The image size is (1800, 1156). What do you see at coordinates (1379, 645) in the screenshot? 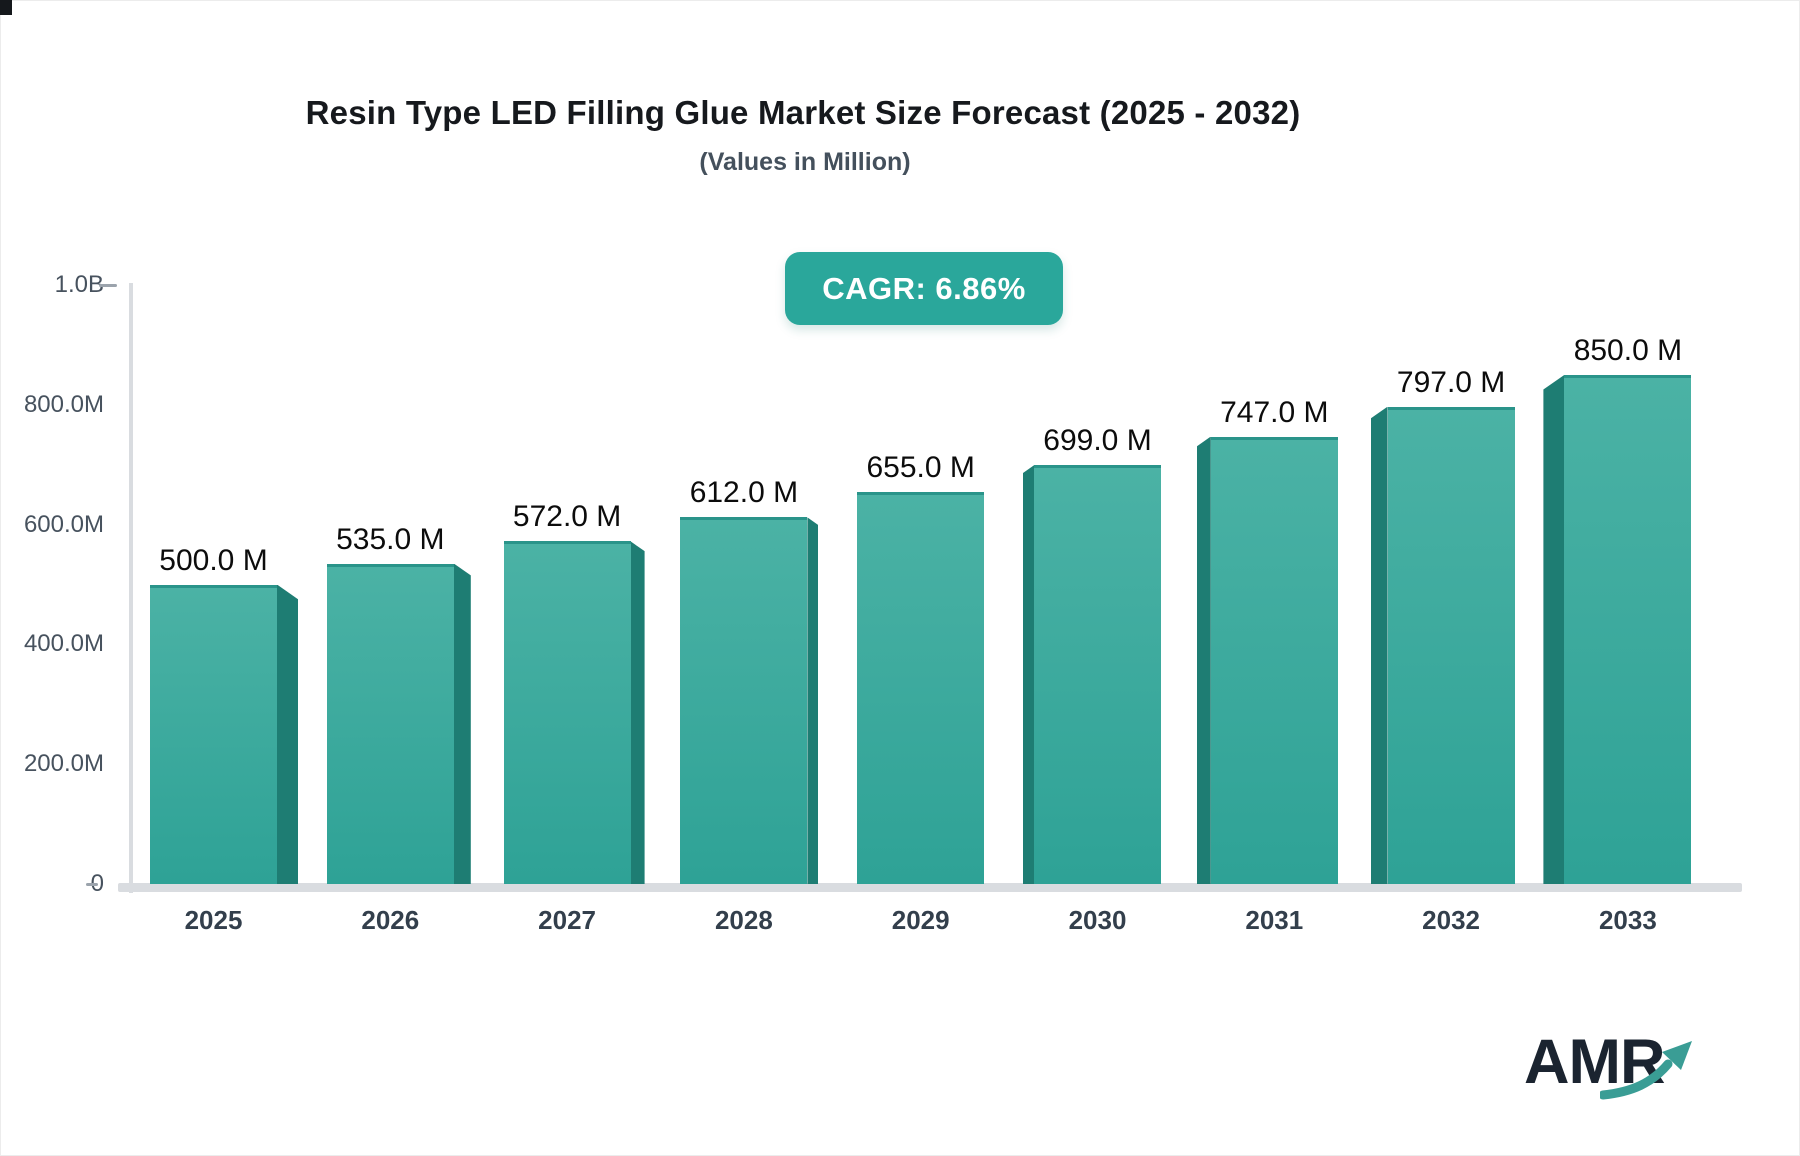
I see `bar-2032-side` at bounding box center [1379, 645].